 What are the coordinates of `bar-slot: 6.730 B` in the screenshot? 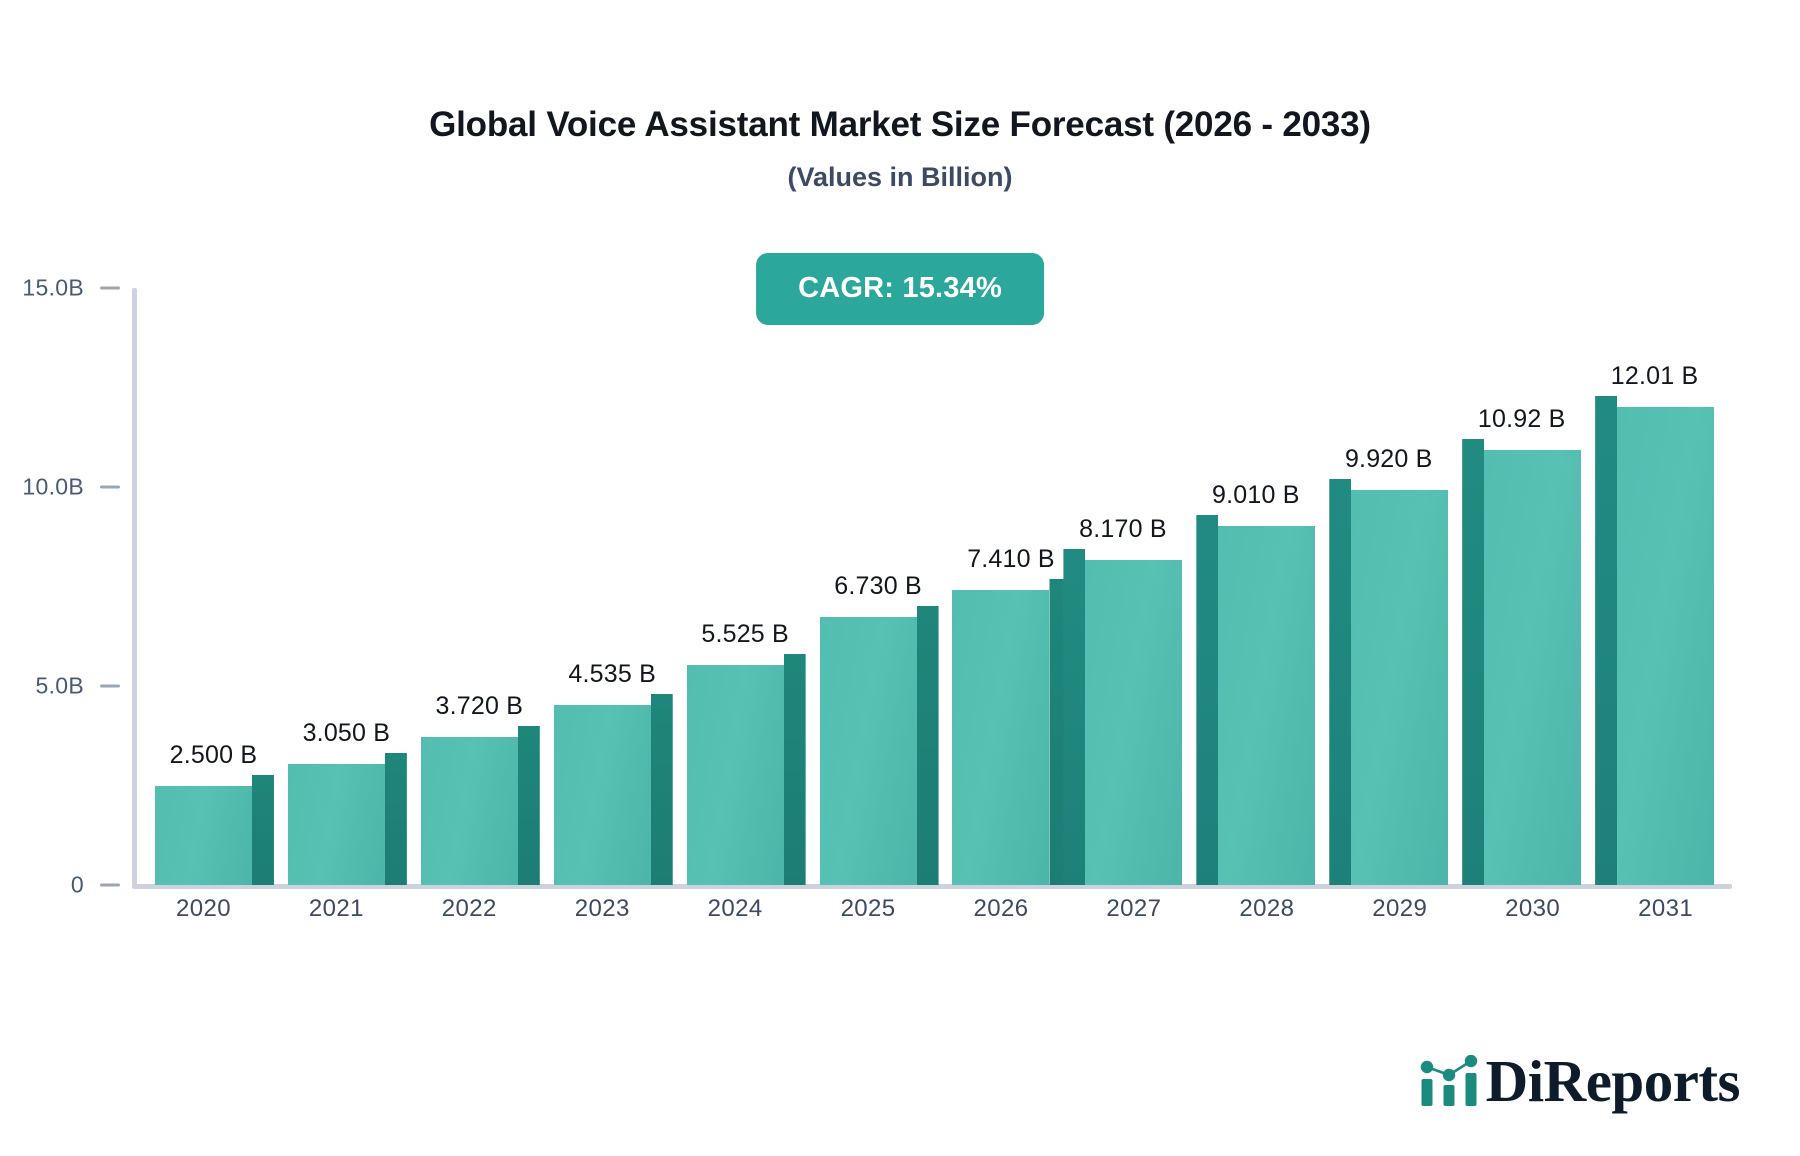 It's located at (870, 586).